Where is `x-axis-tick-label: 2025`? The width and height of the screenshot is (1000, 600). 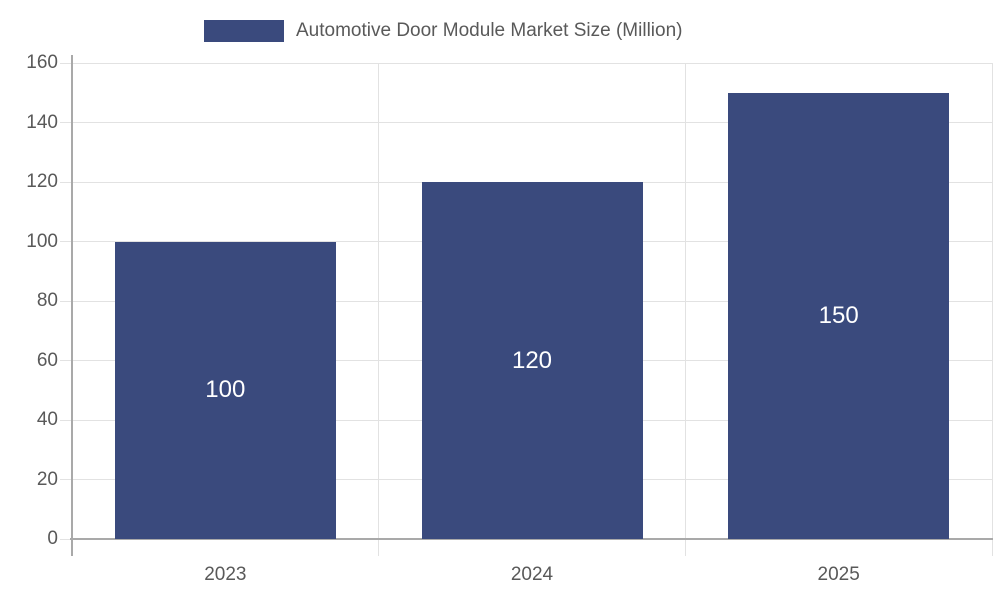
x-axis-tick-label: 2025 is located at coordinates (838, 574).